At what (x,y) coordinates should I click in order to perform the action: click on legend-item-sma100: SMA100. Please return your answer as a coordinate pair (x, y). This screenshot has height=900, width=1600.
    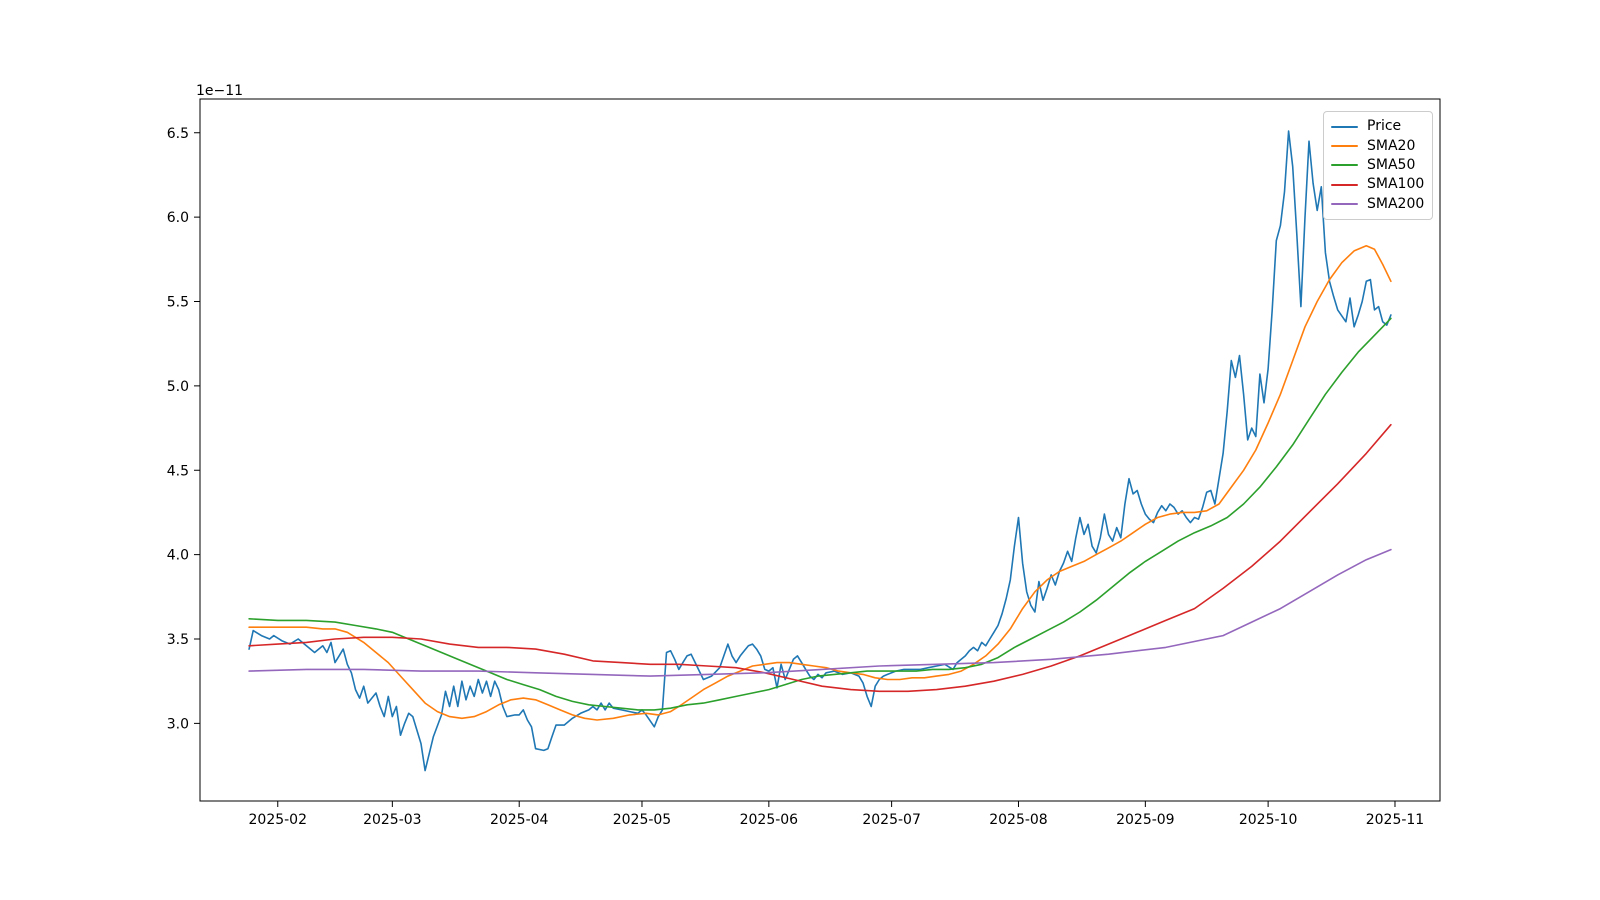
    Looking at the image, I should click on (1378, 184).